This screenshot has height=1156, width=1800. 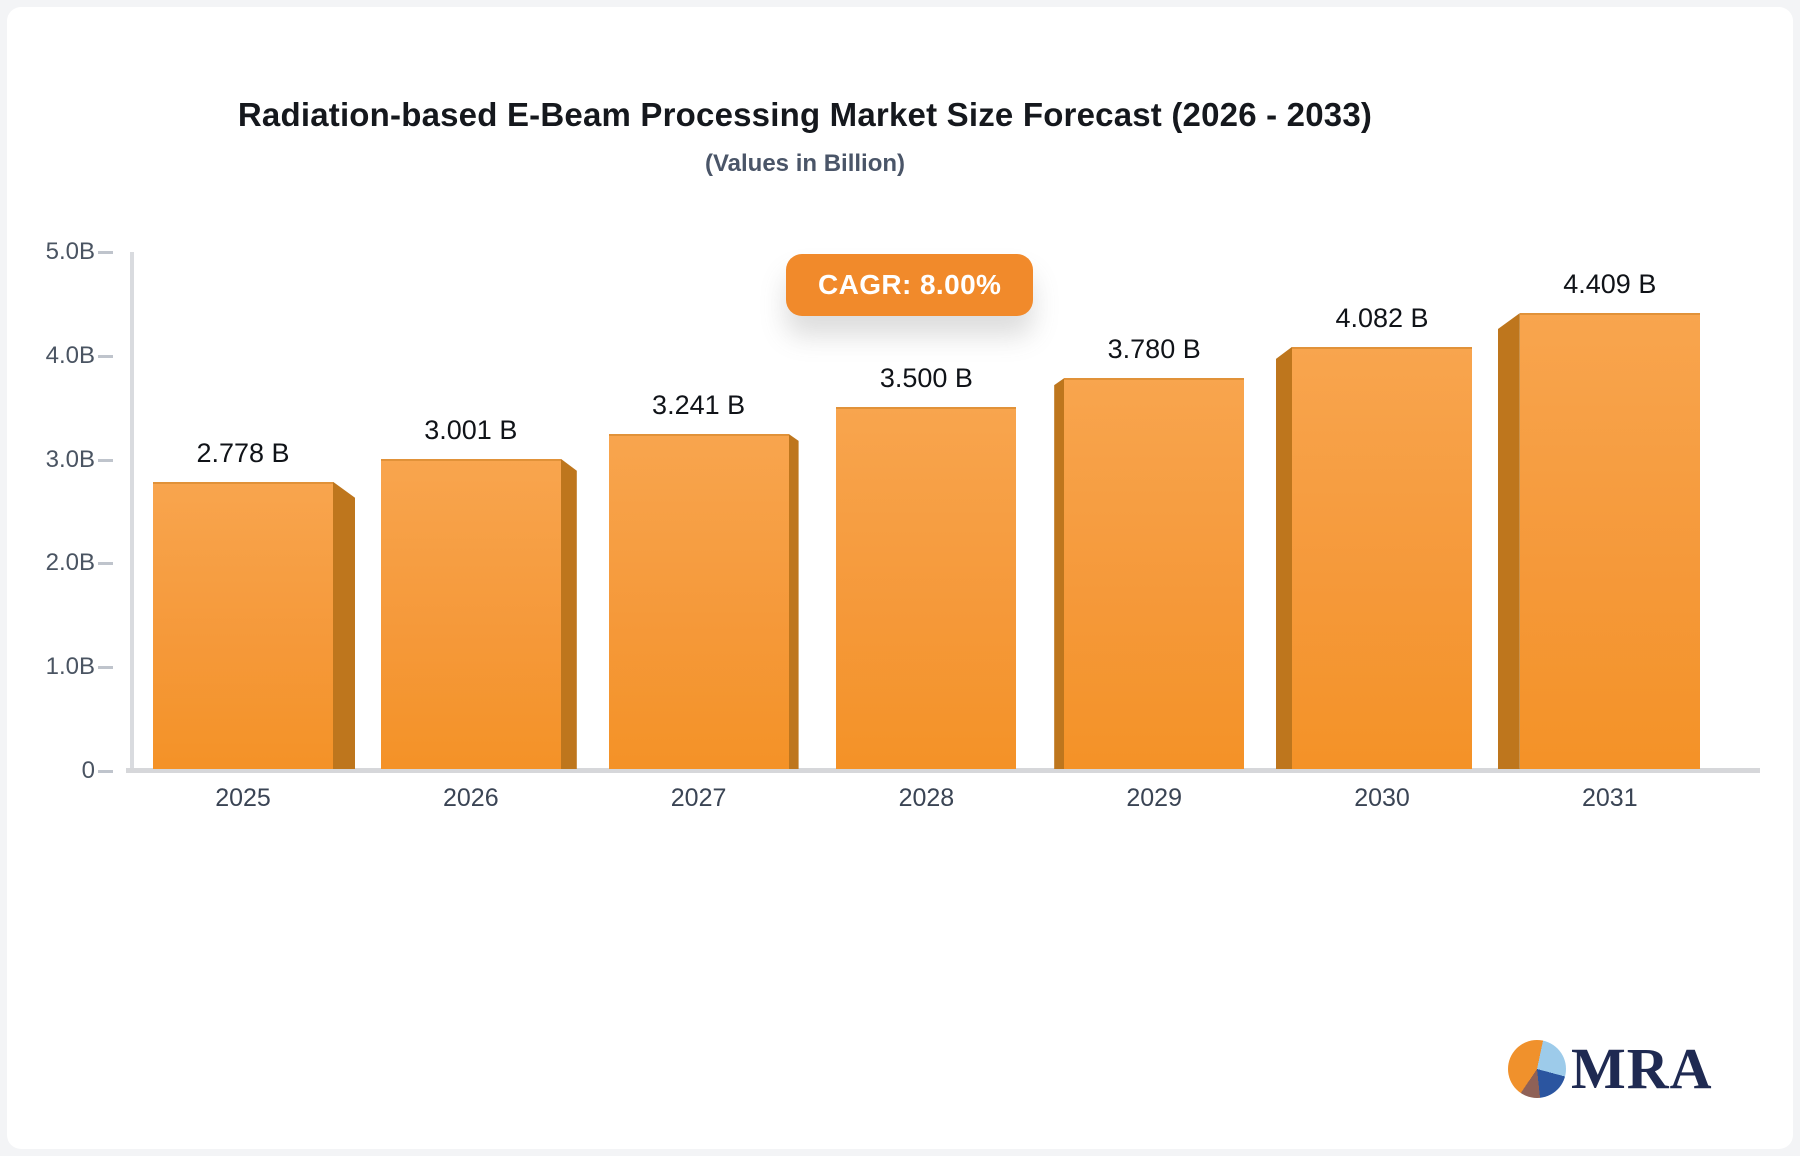 I want to click on x-axis-label: 2029, so click(x=1154, y=798).